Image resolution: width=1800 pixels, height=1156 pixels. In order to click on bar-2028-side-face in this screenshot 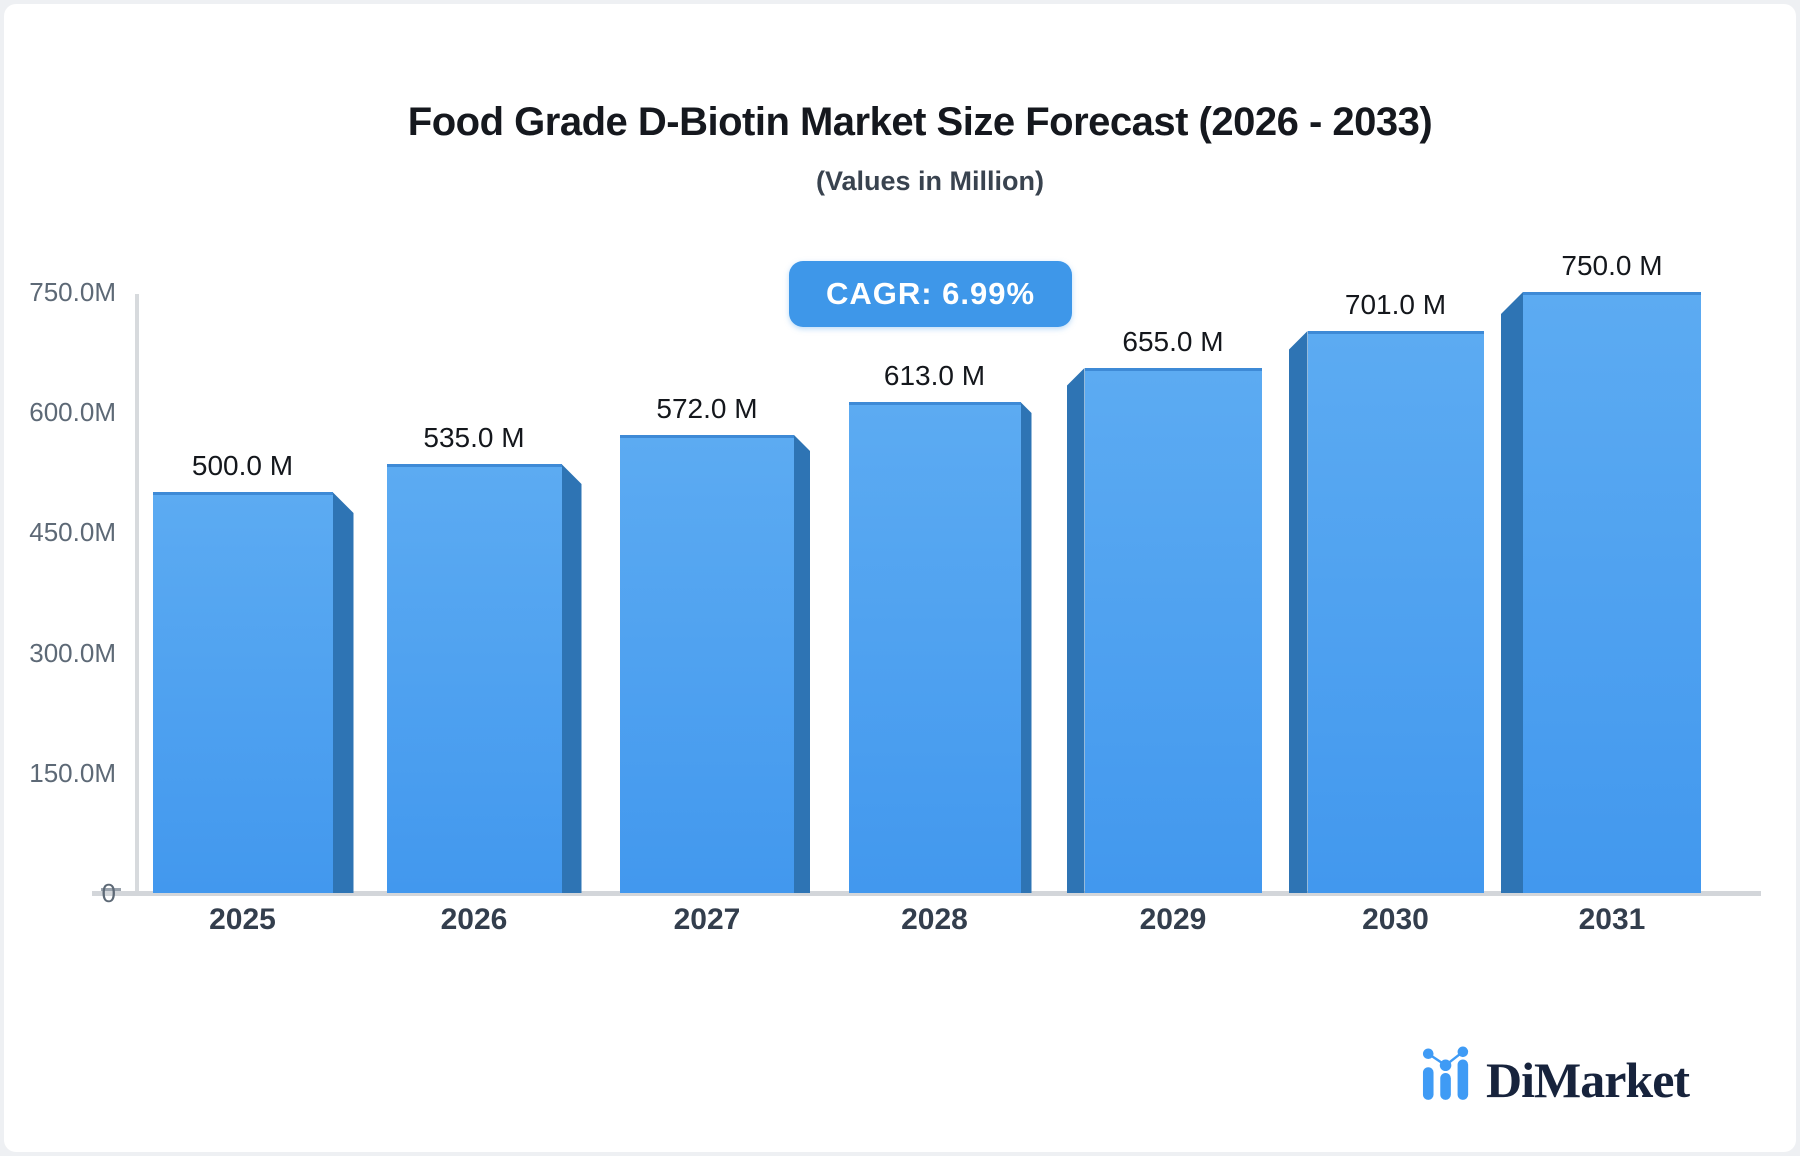, I will do `click(1026, 647)`.